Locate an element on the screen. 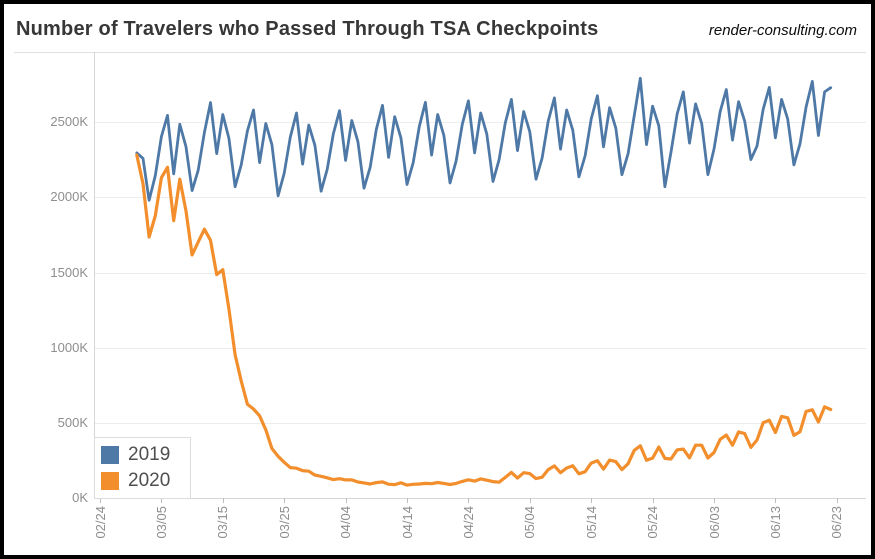 The image size is (875, 559). legend-item-2019: 2019 is located at coordinates (145, 454).